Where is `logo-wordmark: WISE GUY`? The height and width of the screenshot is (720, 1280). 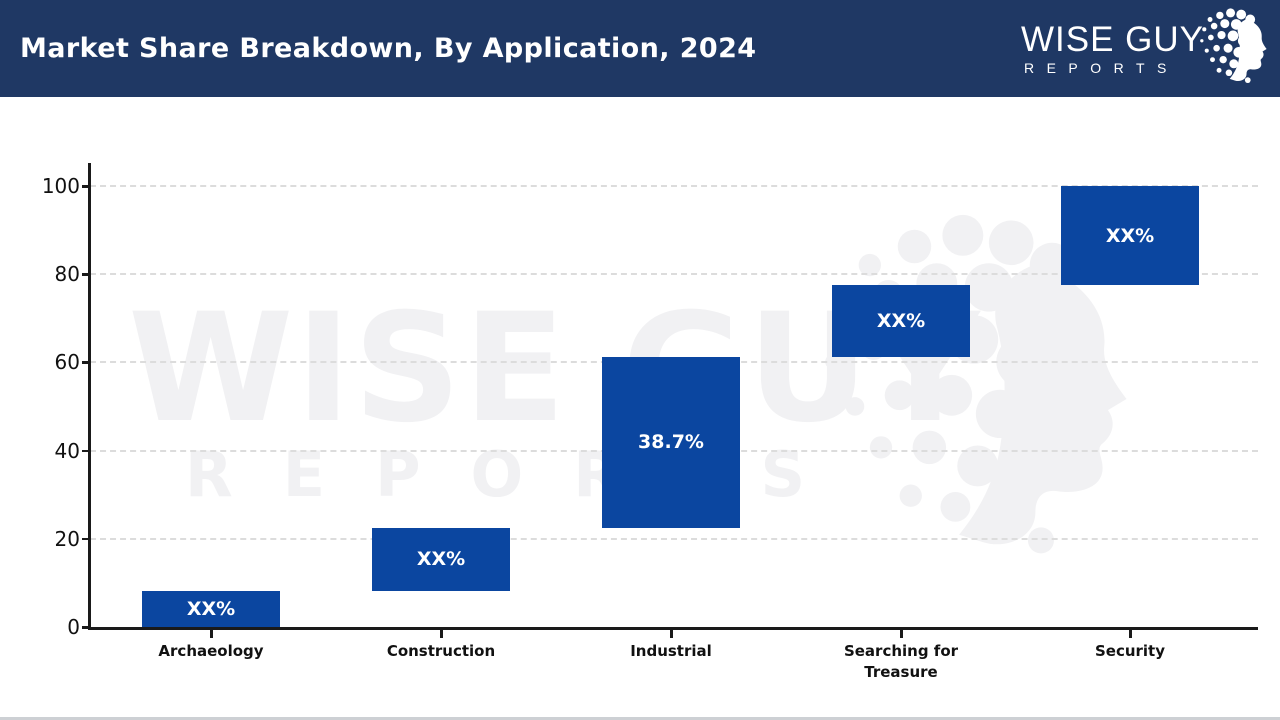 logo-wordmark: WISE GUY is located at coordinates (1112, 39).